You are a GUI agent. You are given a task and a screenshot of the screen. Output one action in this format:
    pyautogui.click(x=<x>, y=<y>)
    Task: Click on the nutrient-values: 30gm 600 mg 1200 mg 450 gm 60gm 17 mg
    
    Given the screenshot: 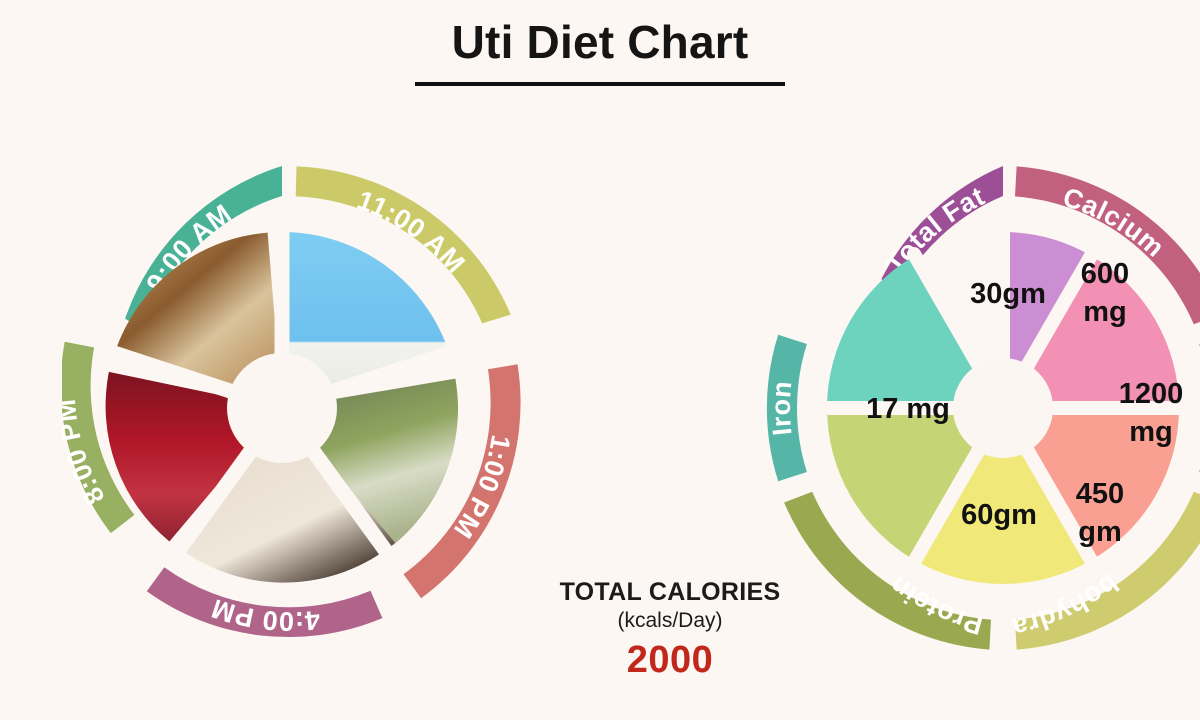 What is the action you would take?
    pyautogui.click(x=1024, y=403)
    